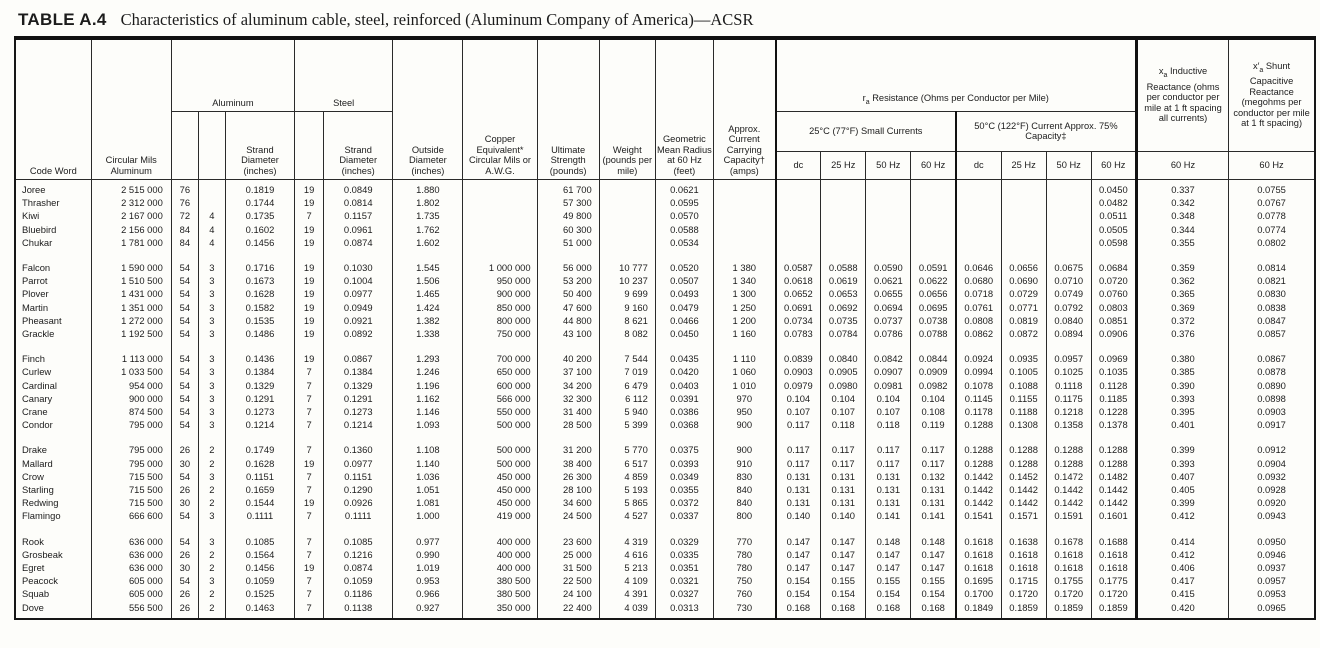 This screenshot has width=1320, height=648. I want to click on cell-copper_equivalent, so click(500, 203).